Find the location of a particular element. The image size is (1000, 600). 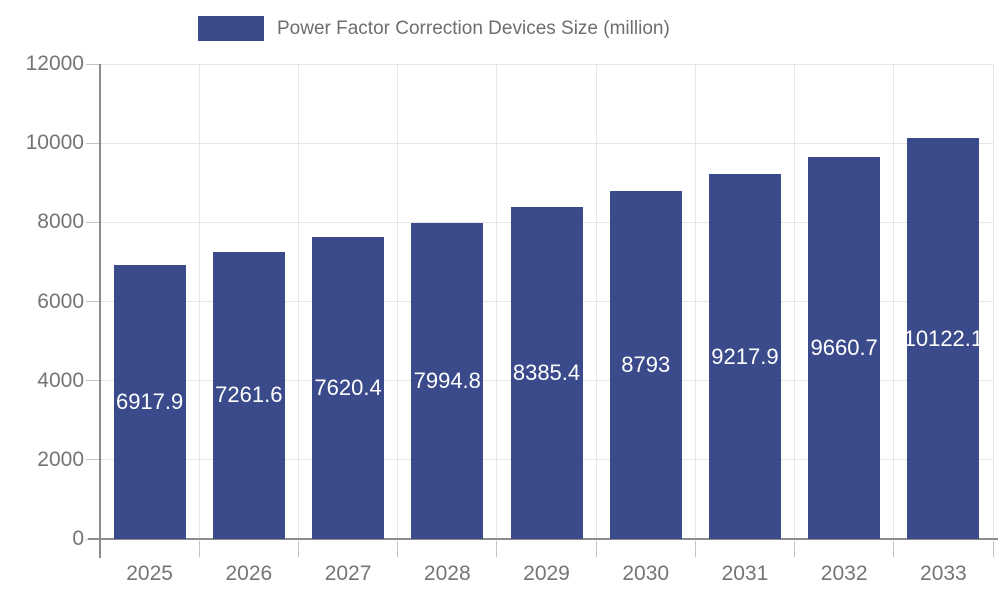

x-axis-tick-label: 2030 is located at coordinates (646, 573).